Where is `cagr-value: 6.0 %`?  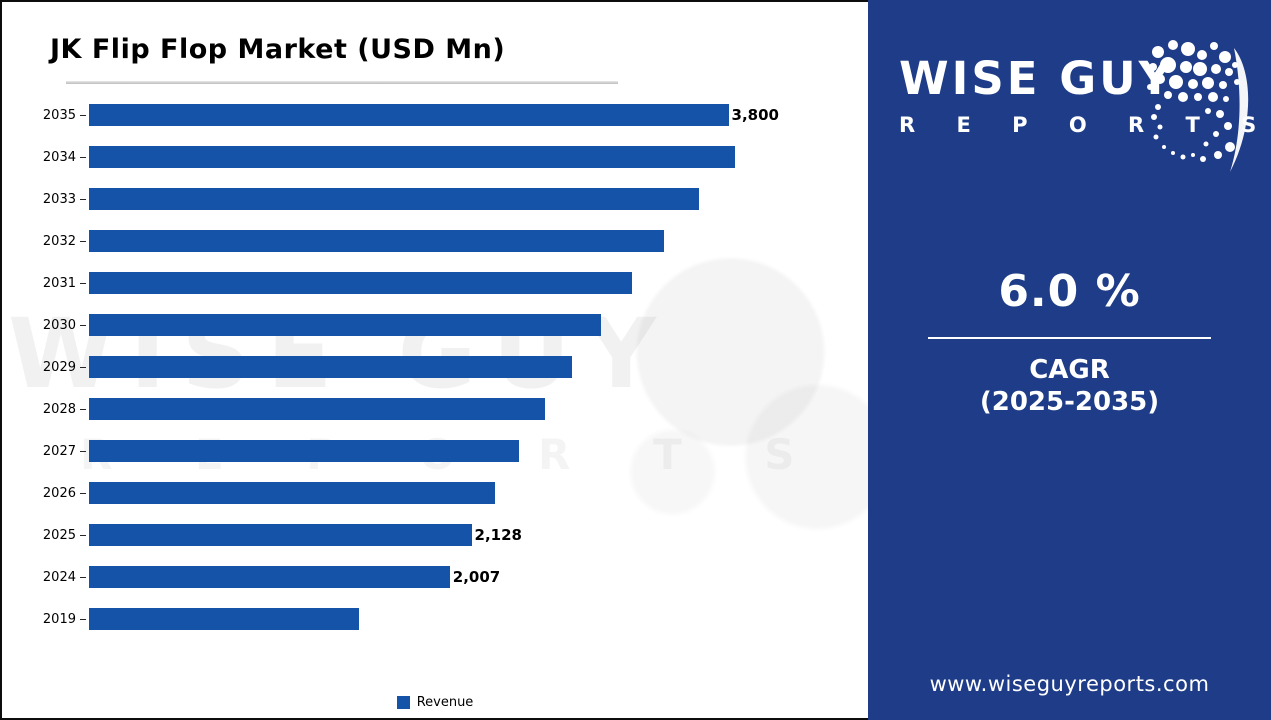
cagr-value: 6.0 % is located at coordinates (1069, 291).